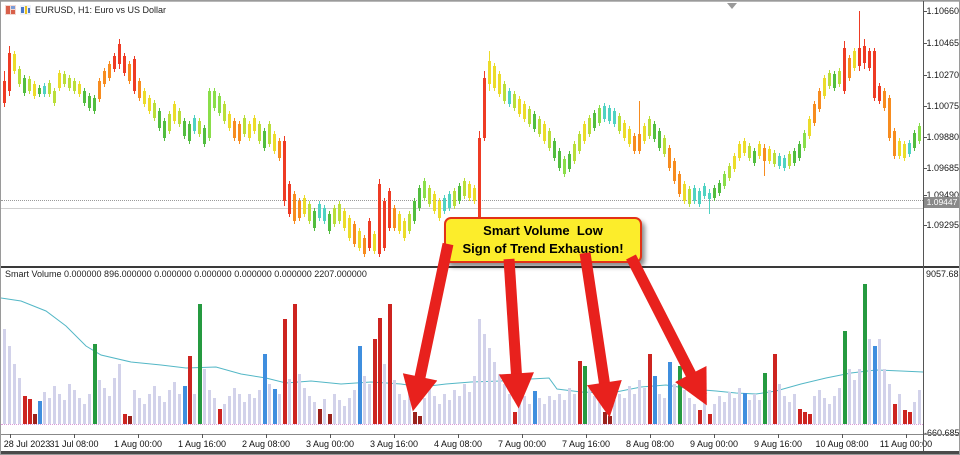  What do you see at coordinates (462, 424) in the screenshot?
I see `volume-zero-line` at bounding box center [462, 424].